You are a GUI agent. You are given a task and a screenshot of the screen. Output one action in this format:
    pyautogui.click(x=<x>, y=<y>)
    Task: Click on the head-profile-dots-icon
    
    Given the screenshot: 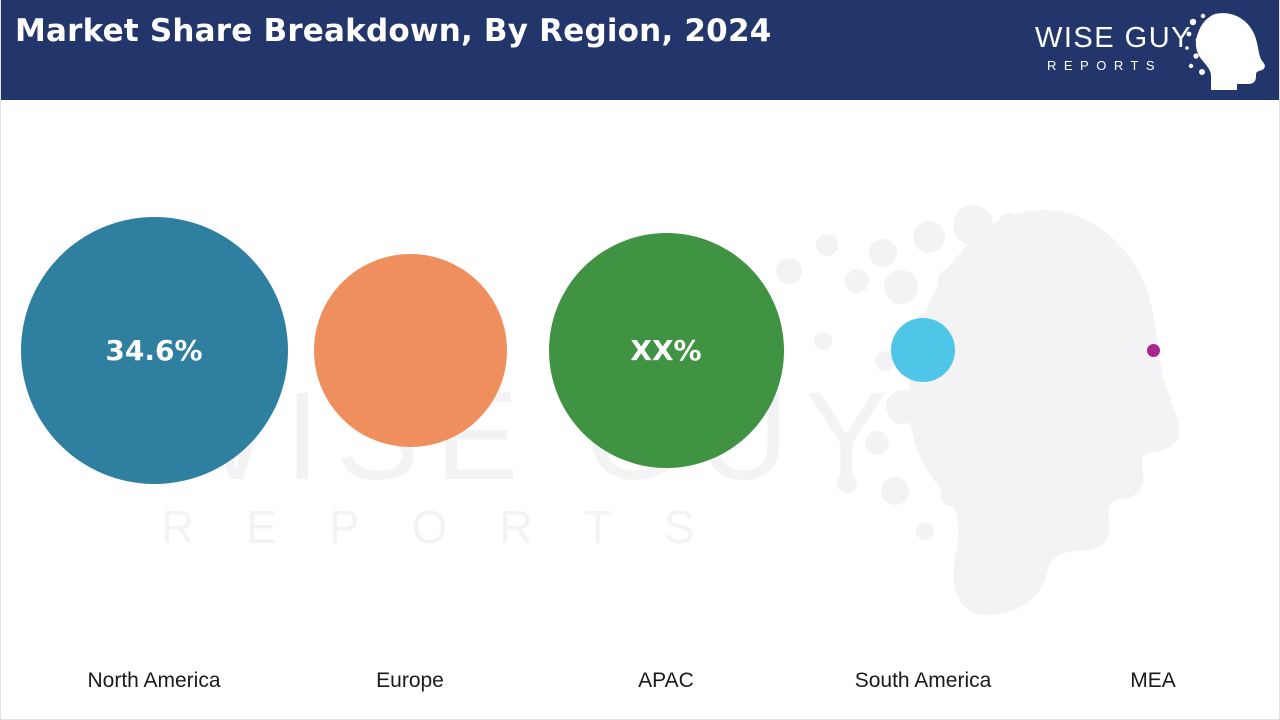 What is the action you would take?
    pyautogui.click(x=1225, y=51)
    